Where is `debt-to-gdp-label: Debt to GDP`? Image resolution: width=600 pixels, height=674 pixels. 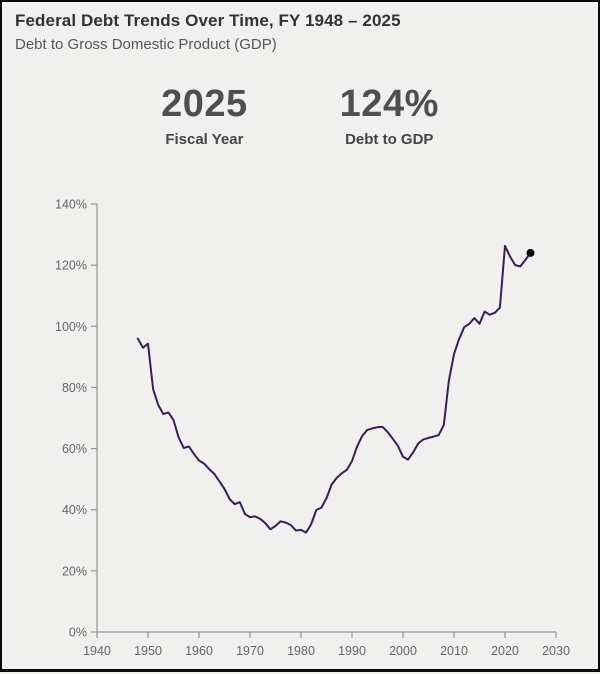 debt-to-gdp-label: Debt to GDP is located at coordinates (389, 139).